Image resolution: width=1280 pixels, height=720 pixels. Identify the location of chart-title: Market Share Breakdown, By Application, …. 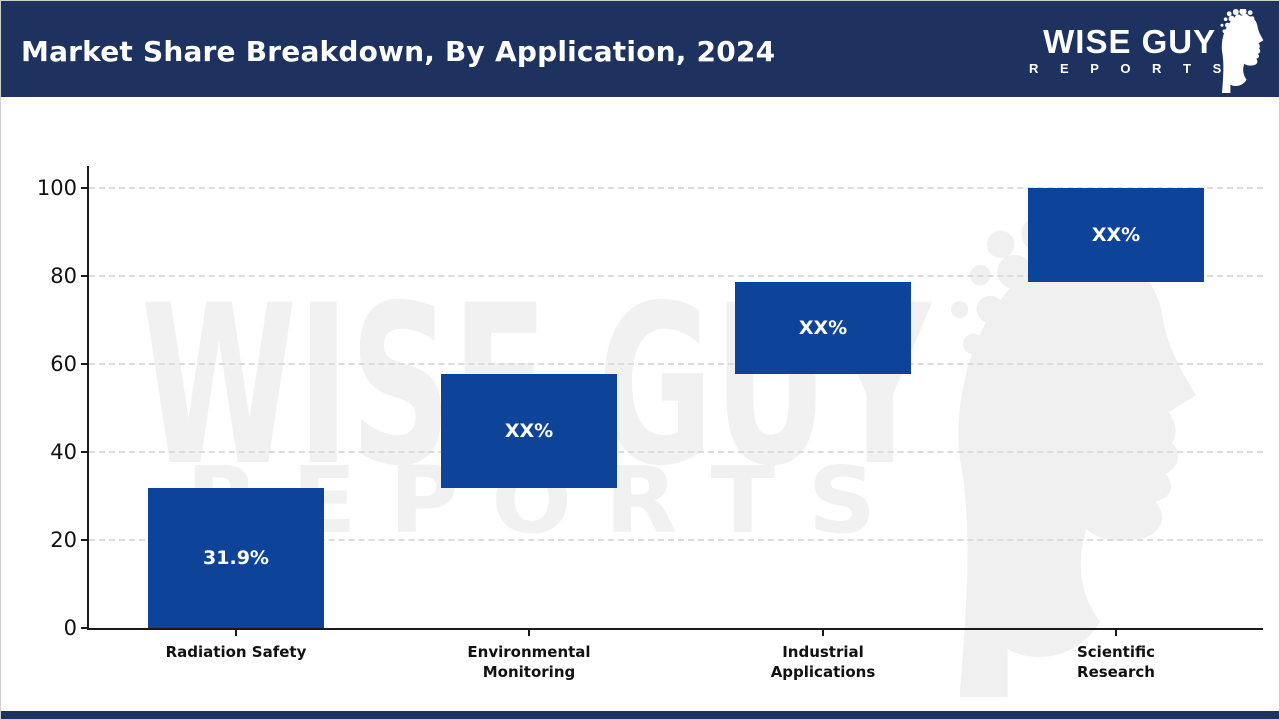
(398, 51).